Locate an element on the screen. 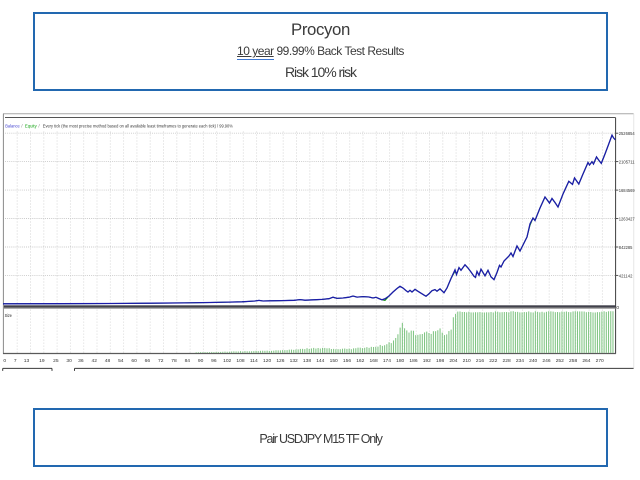 This screenshot has width=640, height=480. svg-text: 36 is located at coordinates (81, 361).